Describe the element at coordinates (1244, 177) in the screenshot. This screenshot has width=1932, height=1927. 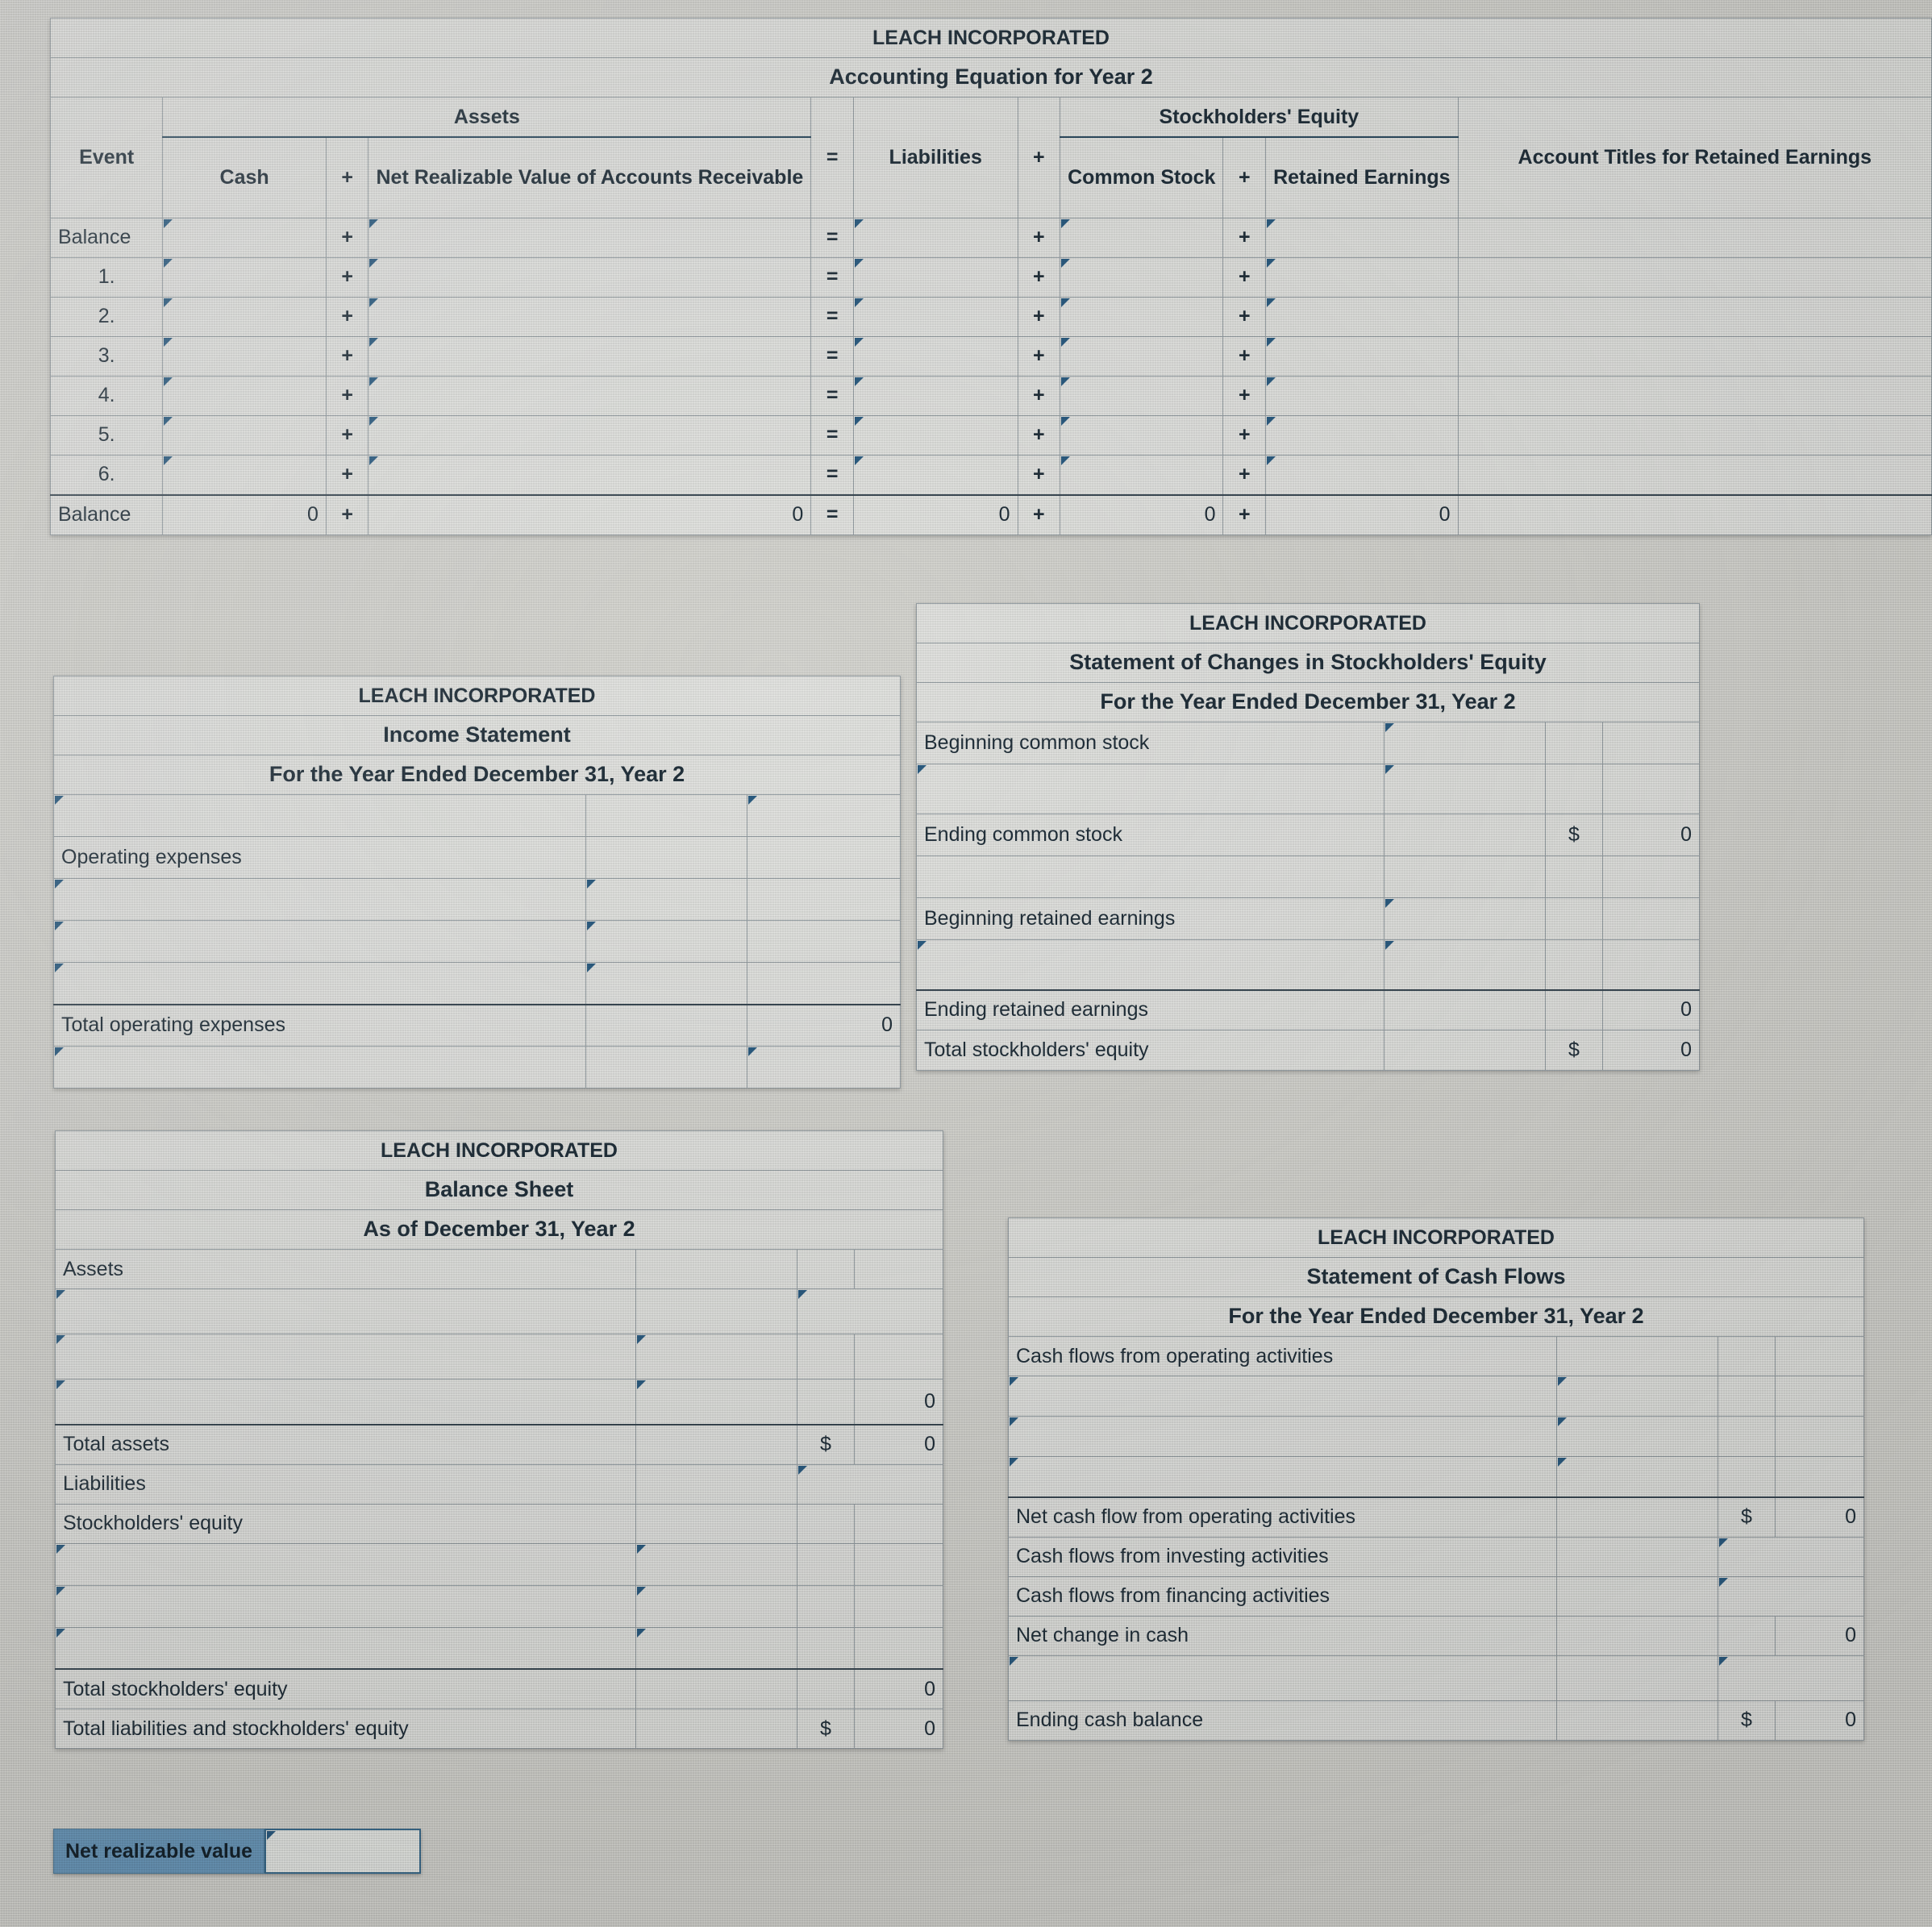
I see `ae-op-plus-3: +` at that location.